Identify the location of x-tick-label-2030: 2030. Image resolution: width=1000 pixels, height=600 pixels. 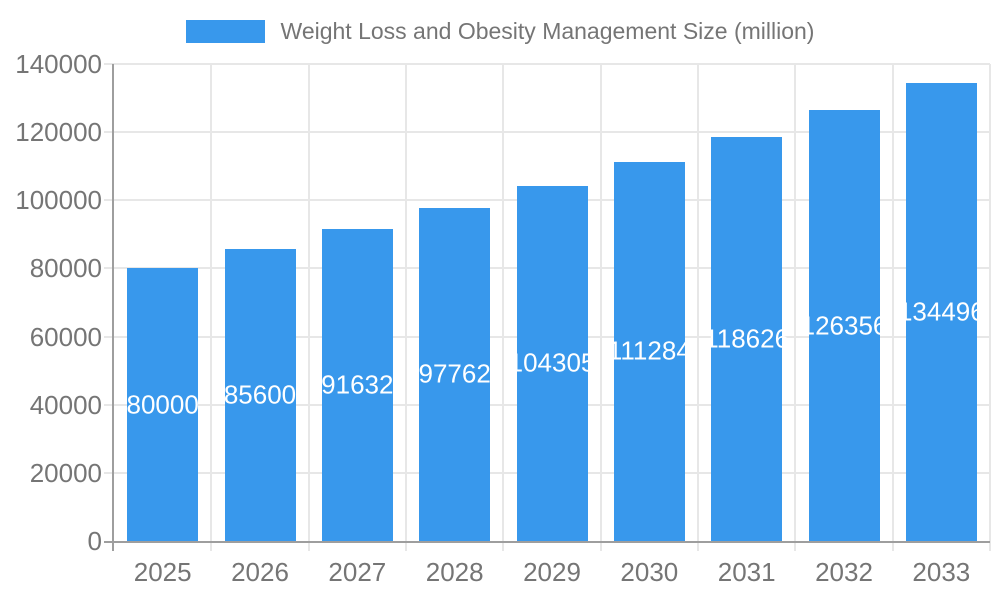
(649, 572).